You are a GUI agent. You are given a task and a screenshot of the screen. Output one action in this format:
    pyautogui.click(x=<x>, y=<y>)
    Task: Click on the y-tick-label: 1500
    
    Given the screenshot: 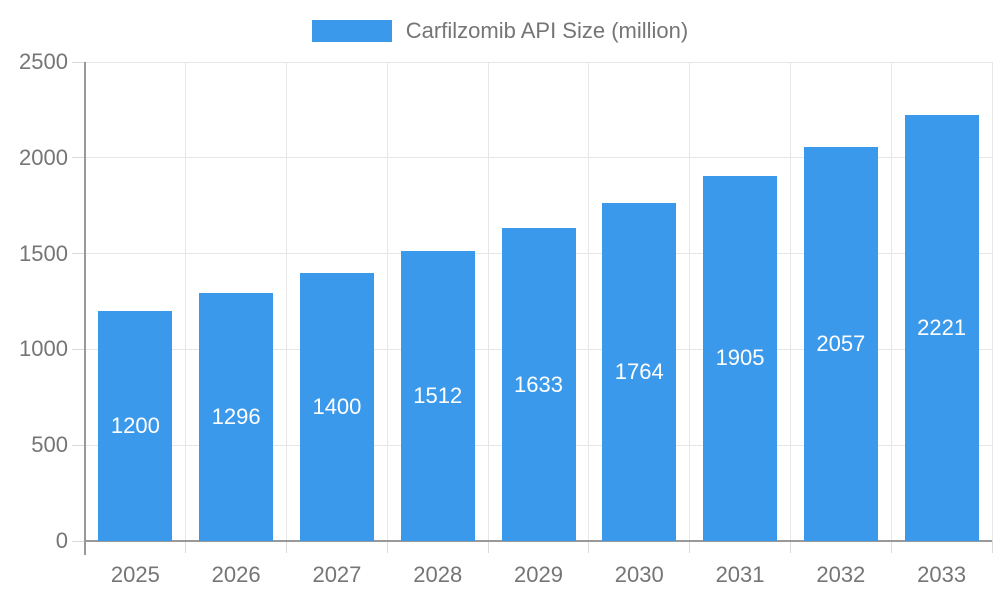 What is the action you would take?
    pyautogui.click(x=43, y=253)
    